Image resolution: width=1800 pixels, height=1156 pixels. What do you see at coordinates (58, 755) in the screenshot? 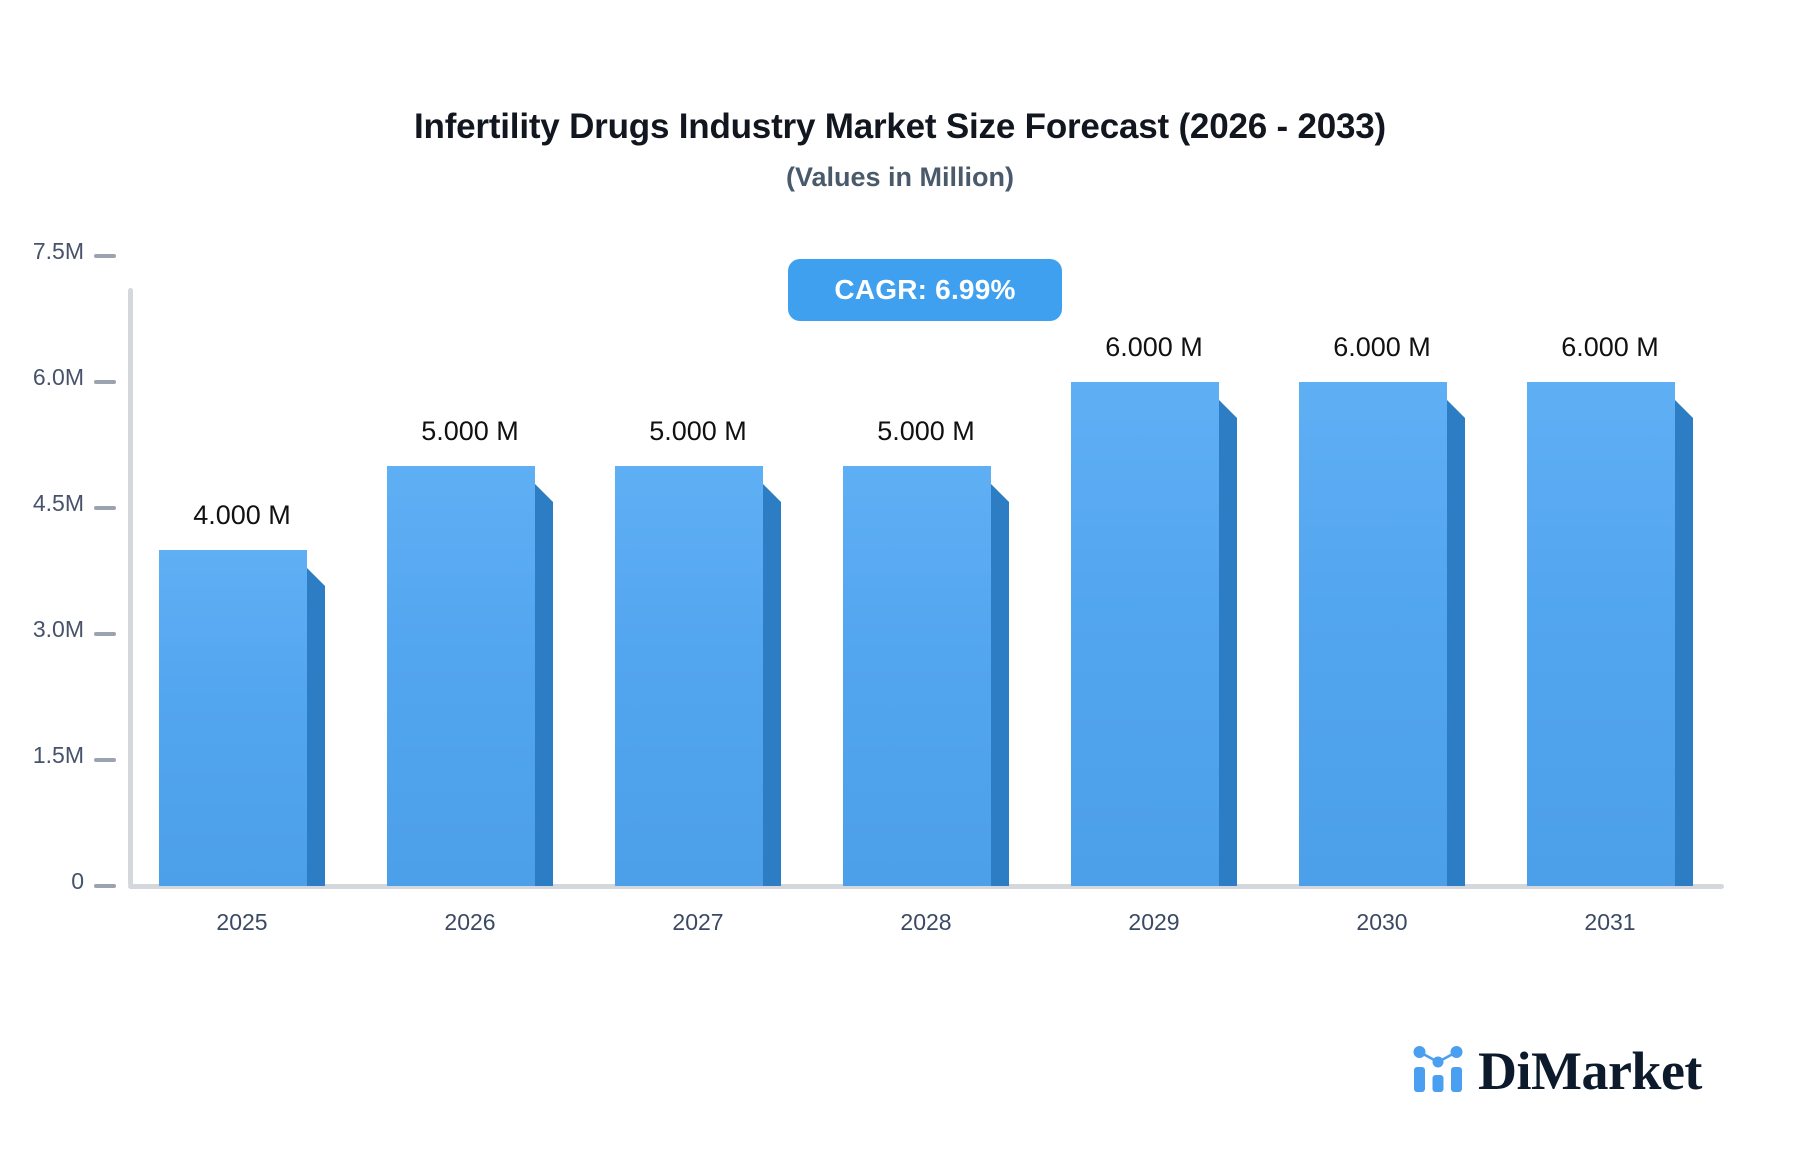
I see `y-axis-tick-label: 1.5M` at bounding box center [58, 755].